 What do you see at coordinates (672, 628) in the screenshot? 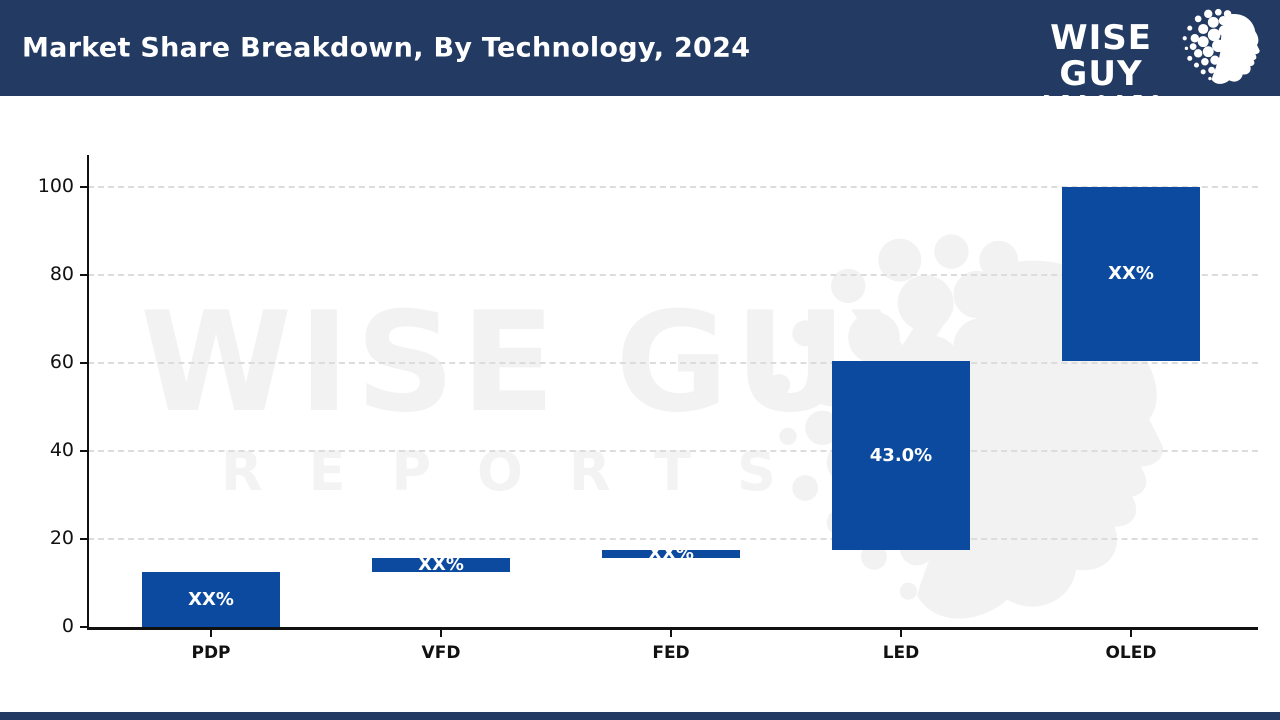
I see `x-axis-line` at bounding box center [672, 628].